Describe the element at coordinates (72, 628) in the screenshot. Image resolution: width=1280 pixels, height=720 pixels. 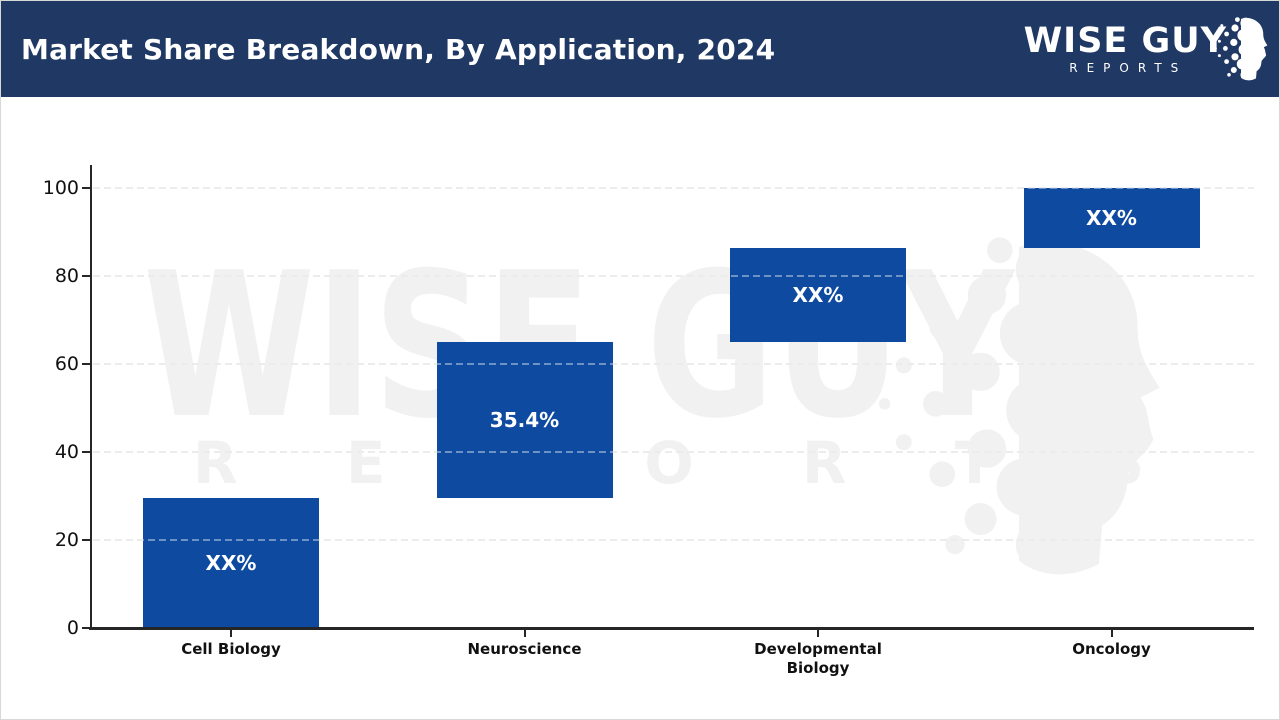
I see `y-tick-label: 0` at that location.